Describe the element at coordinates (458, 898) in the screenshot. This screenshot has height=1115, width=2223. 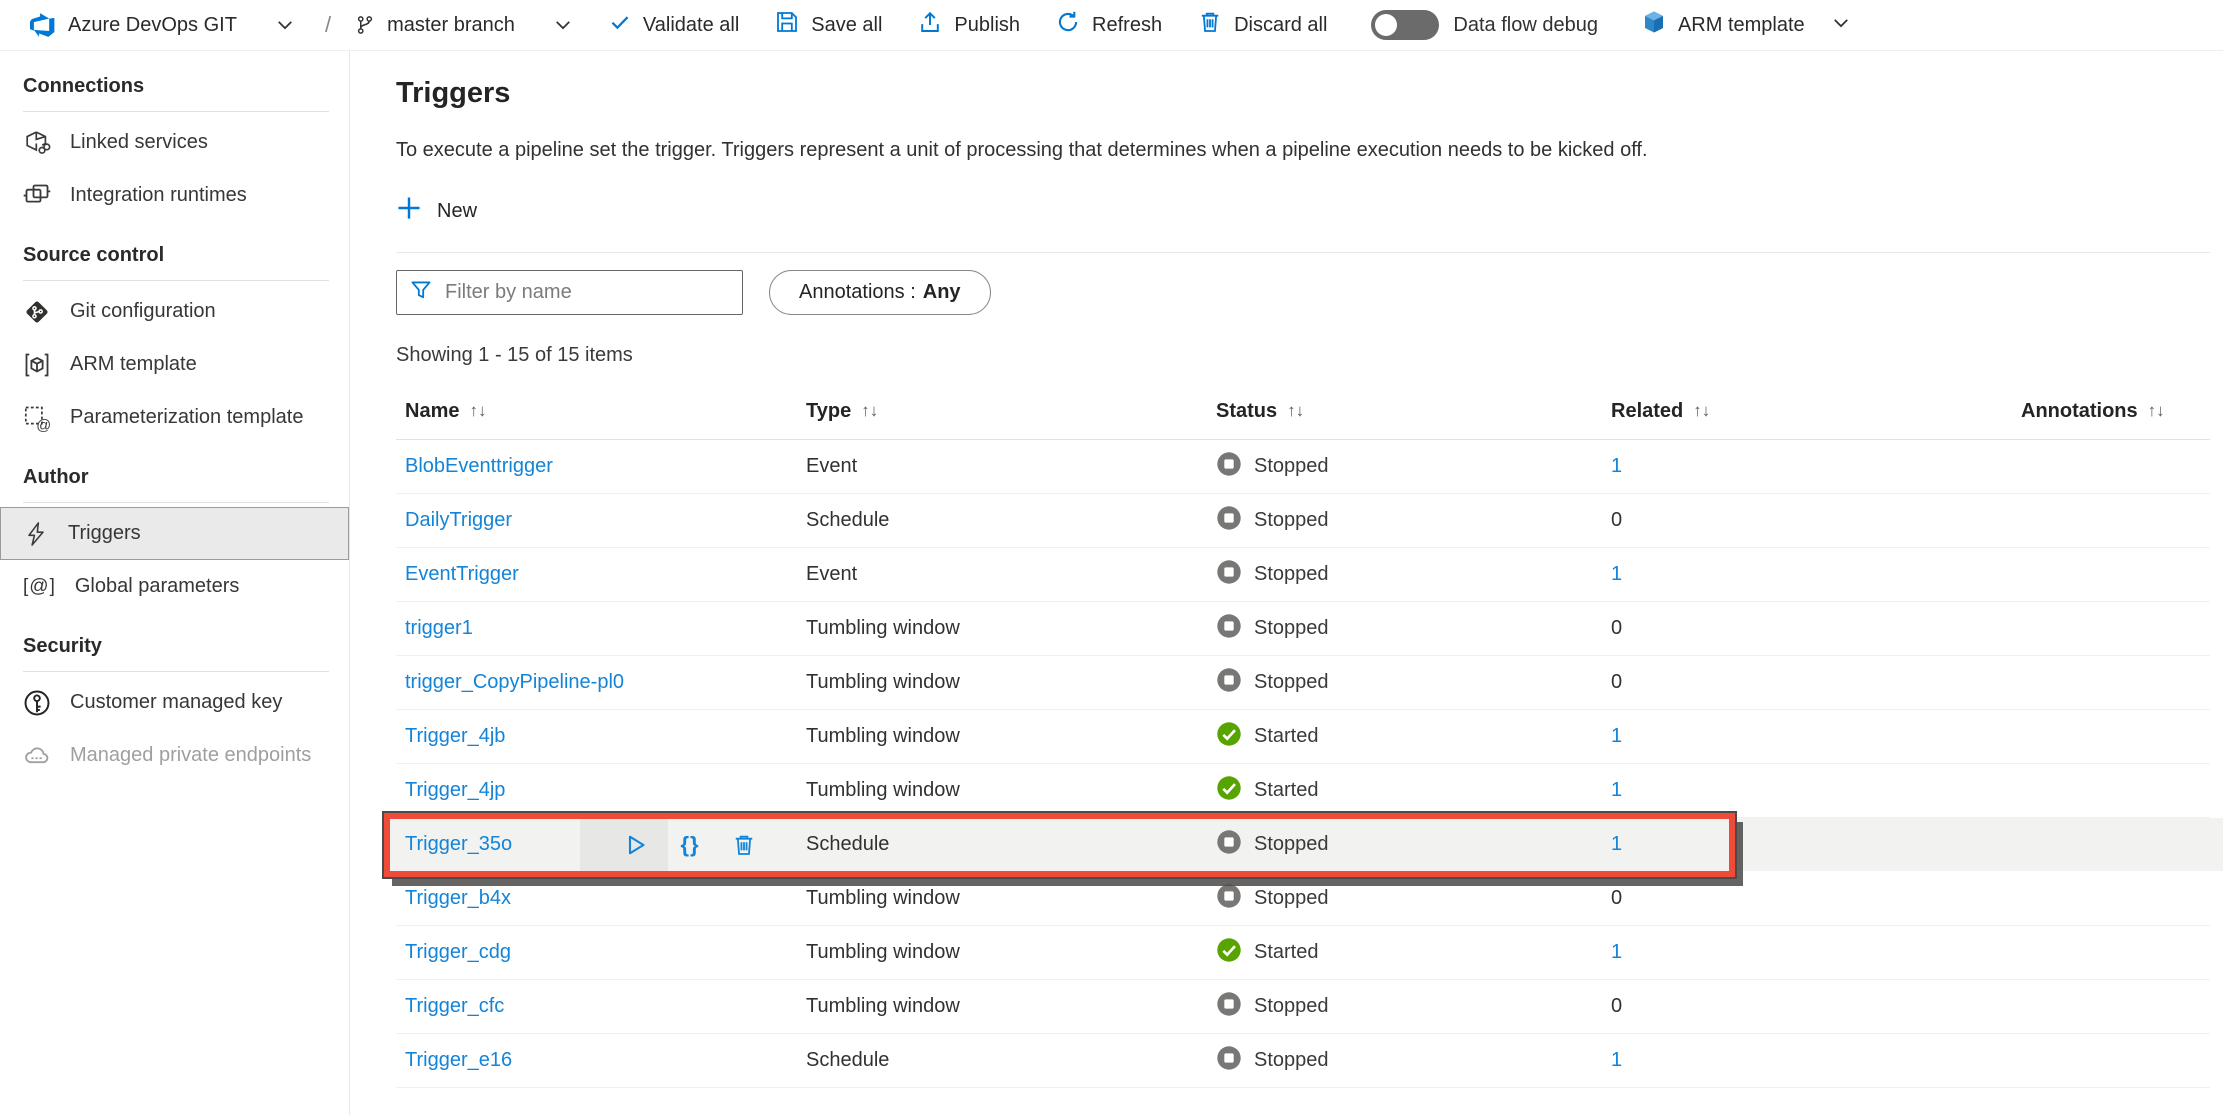
I see `trigger-name-link: Trigger_b4x` at that location.